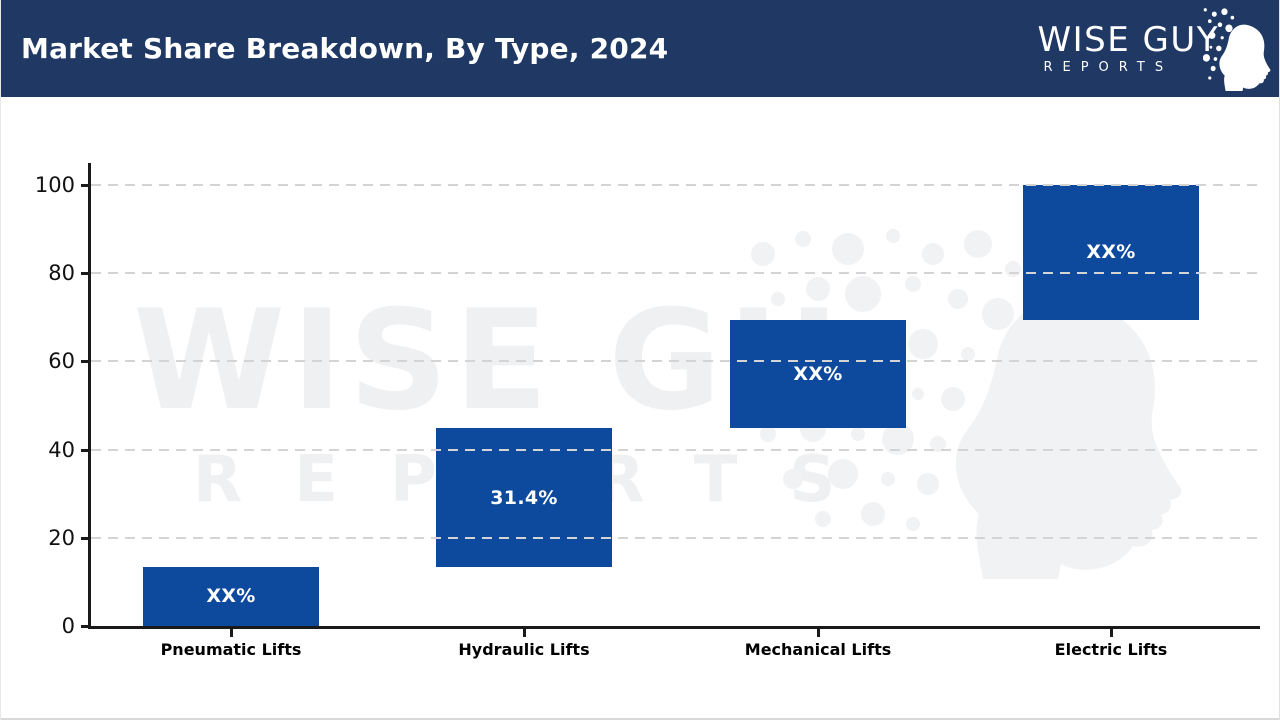 The image size is (1280, 720). I want to click on y-axis-tick-label: 60, so click(61, 361).